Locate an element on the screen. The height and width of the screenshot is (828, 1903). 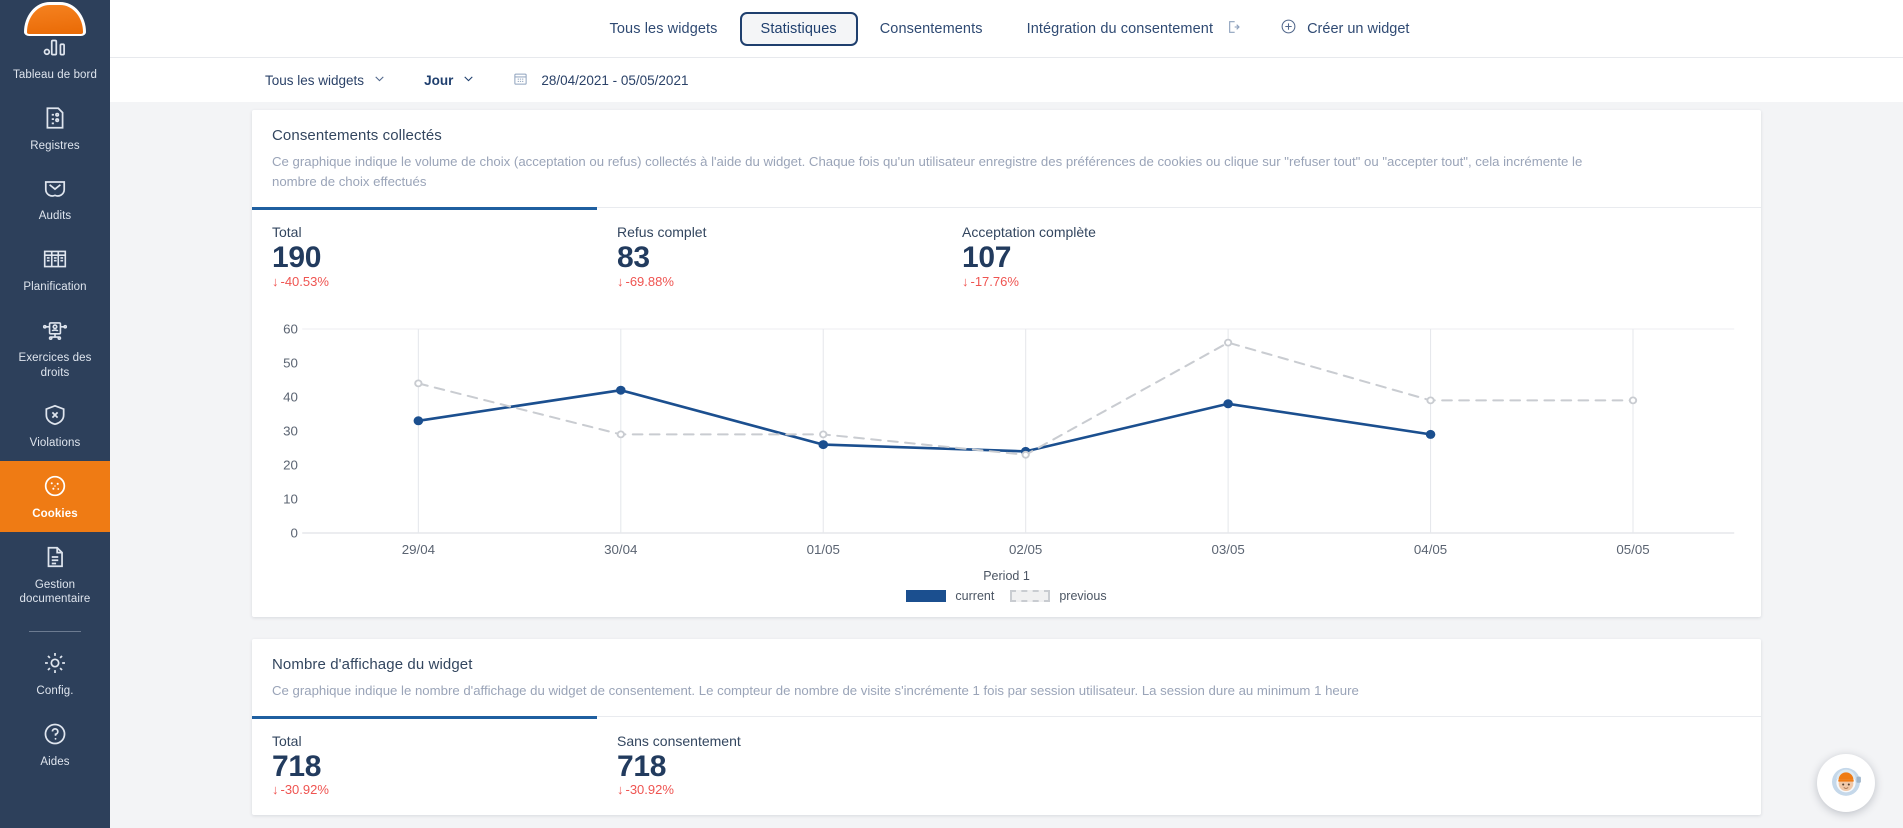
widget-filter-dropdown: Tous les widgets is located at coordinates (325, 80).